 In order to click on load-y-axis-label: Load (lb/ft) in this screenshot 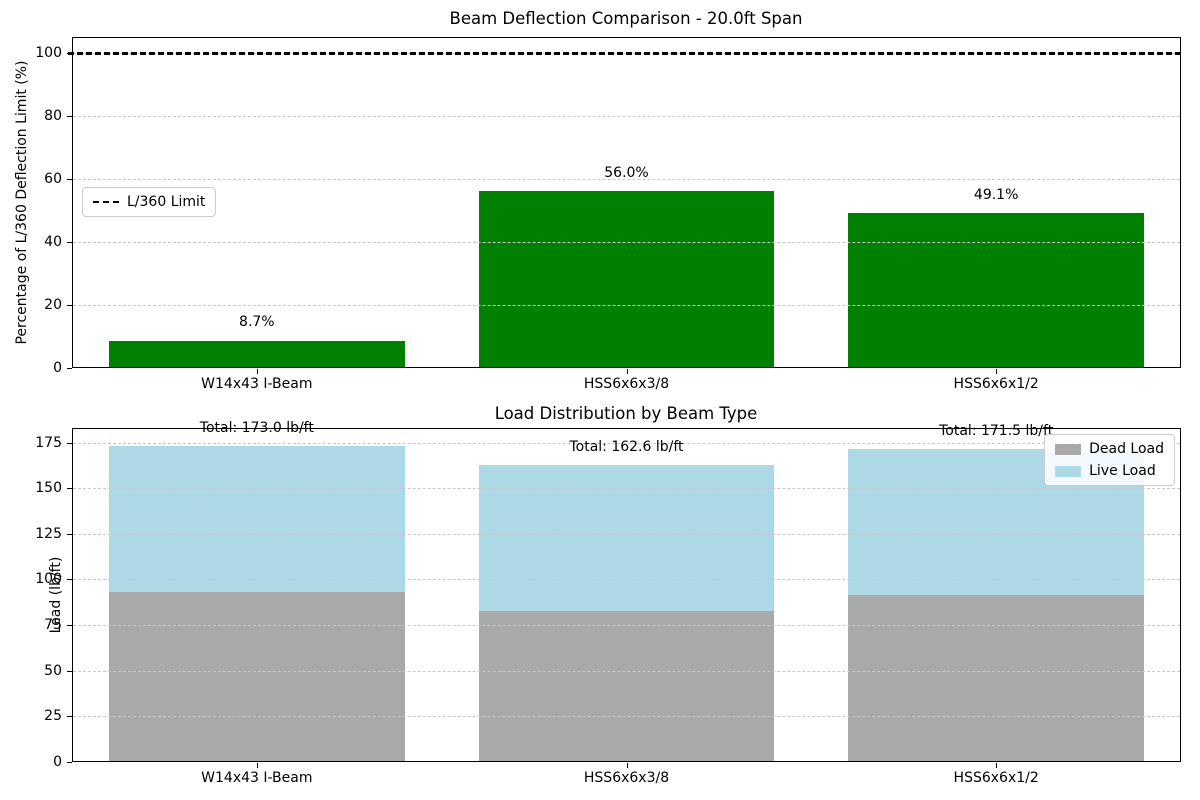, I will do `click(56, 595)`.